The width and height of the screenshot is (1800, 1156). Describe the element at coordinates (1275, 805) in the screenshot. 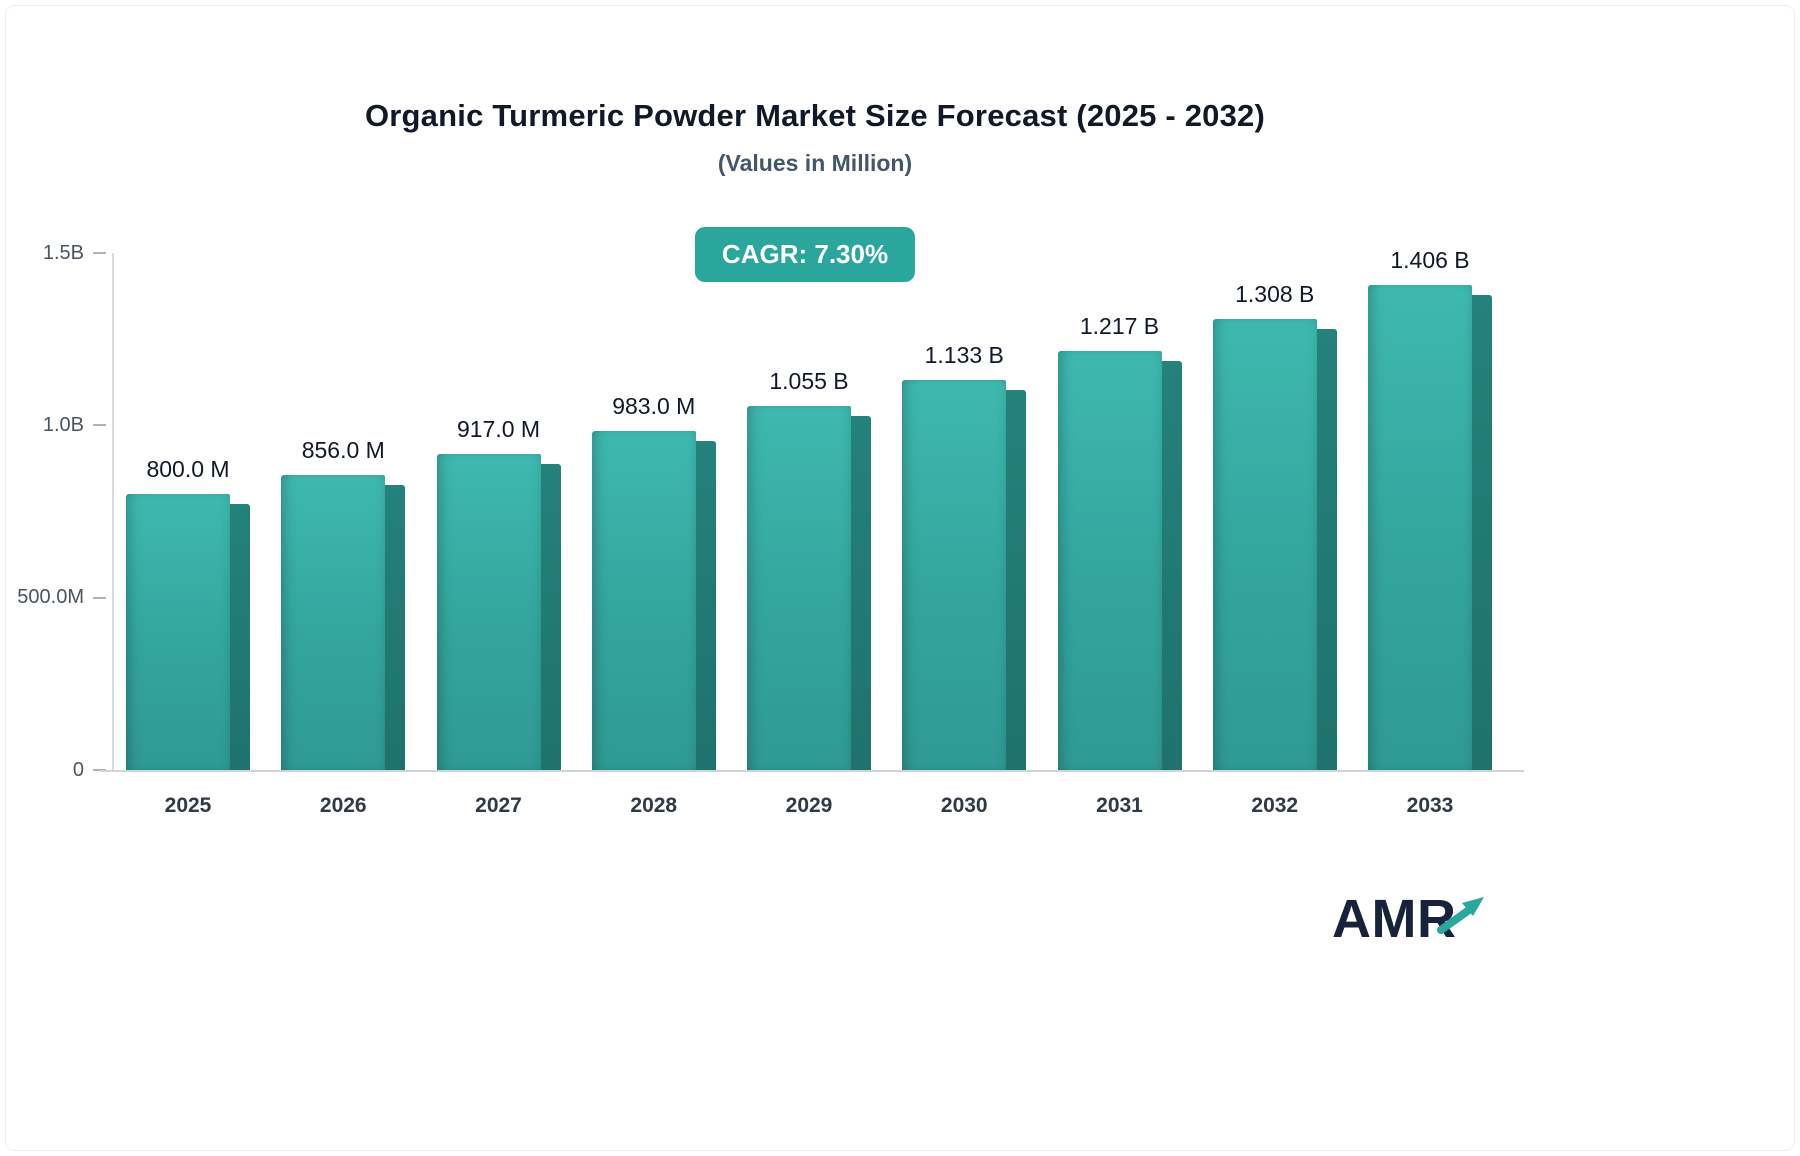

I see `x-axis-label: 2032` at that location.